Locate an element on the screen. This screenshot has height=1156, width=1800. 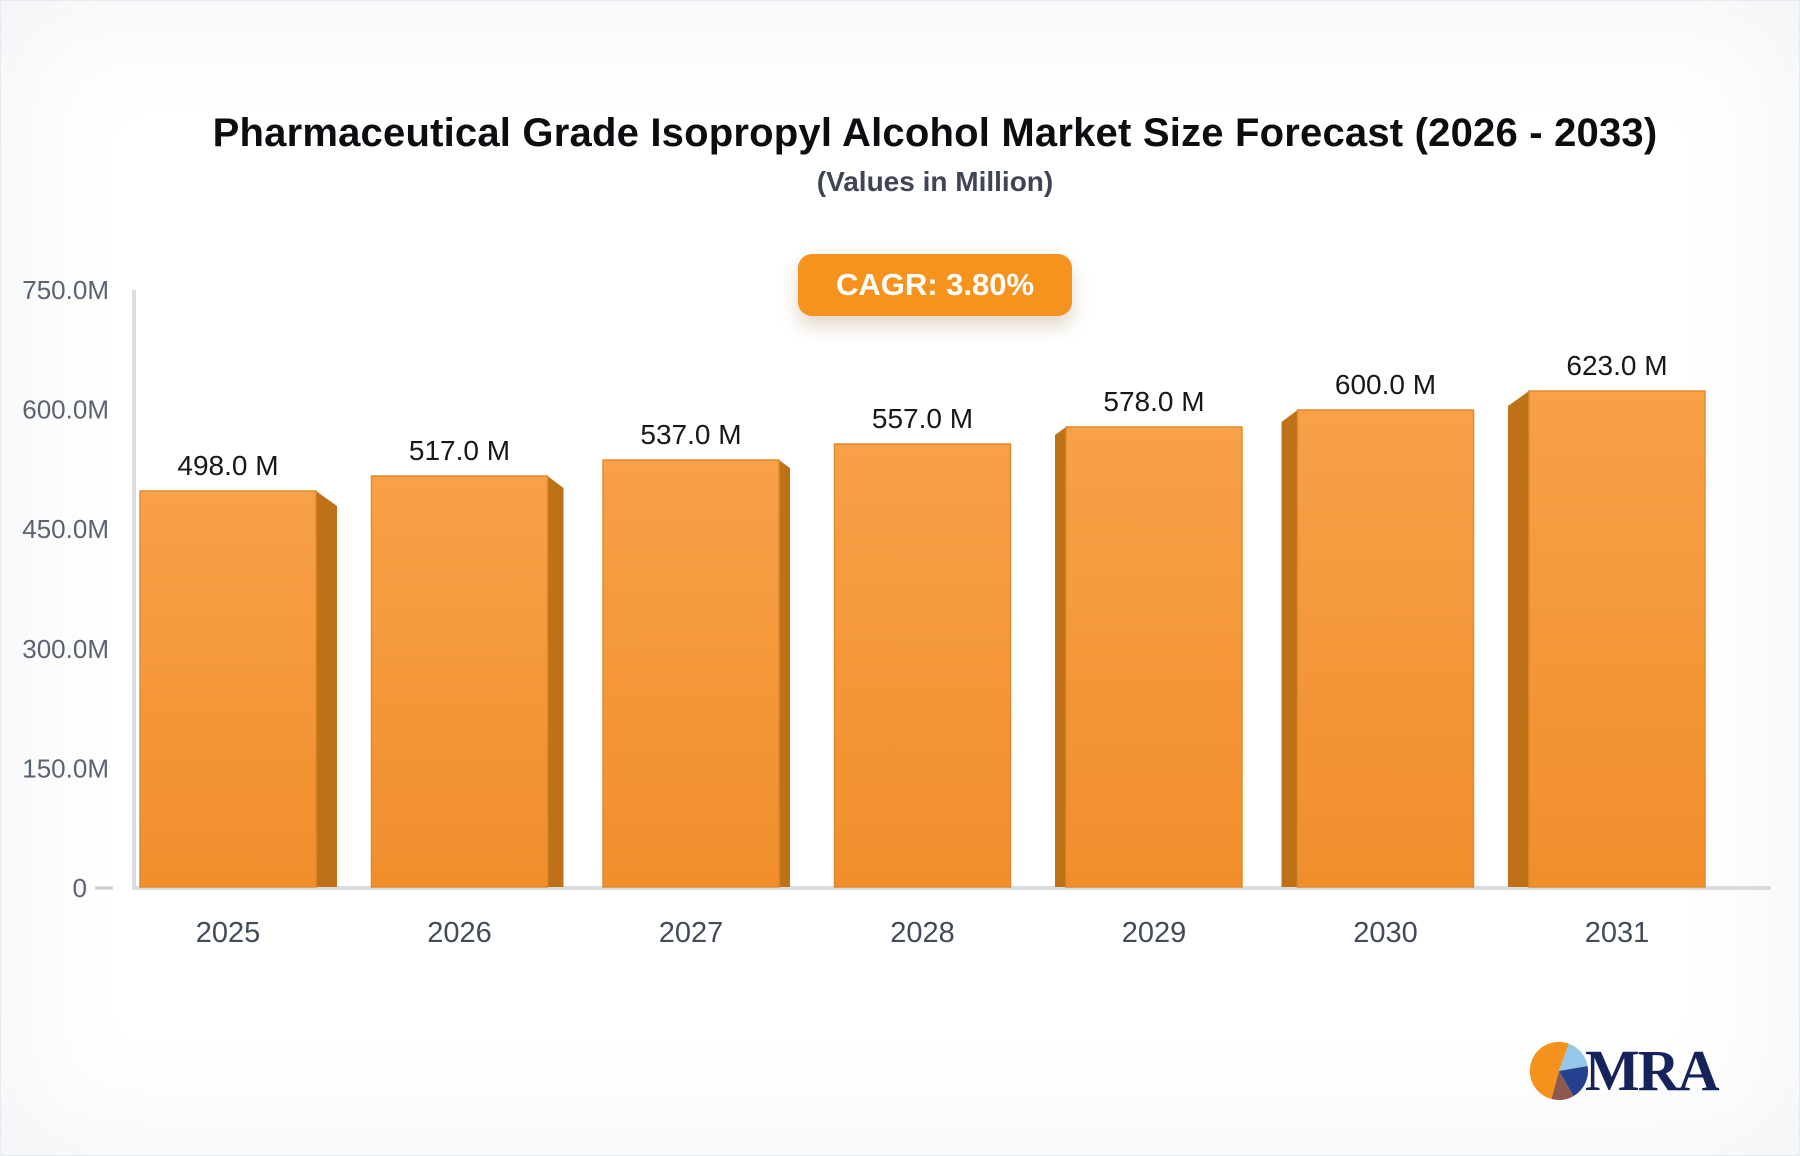
brand-logo-text: MRA is located at coordinates (1652, 1070).